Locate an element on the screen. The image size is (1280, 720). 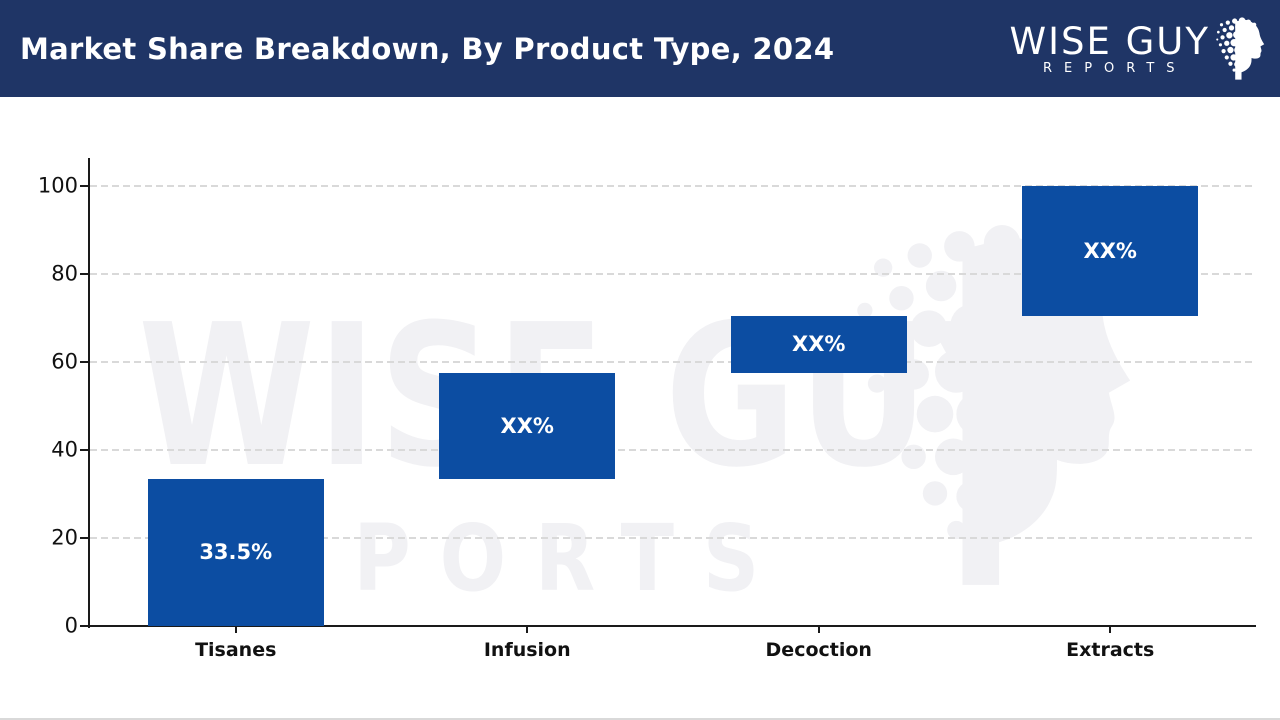
bar-value-label: 33.5% is located at coordinates (236, 552).